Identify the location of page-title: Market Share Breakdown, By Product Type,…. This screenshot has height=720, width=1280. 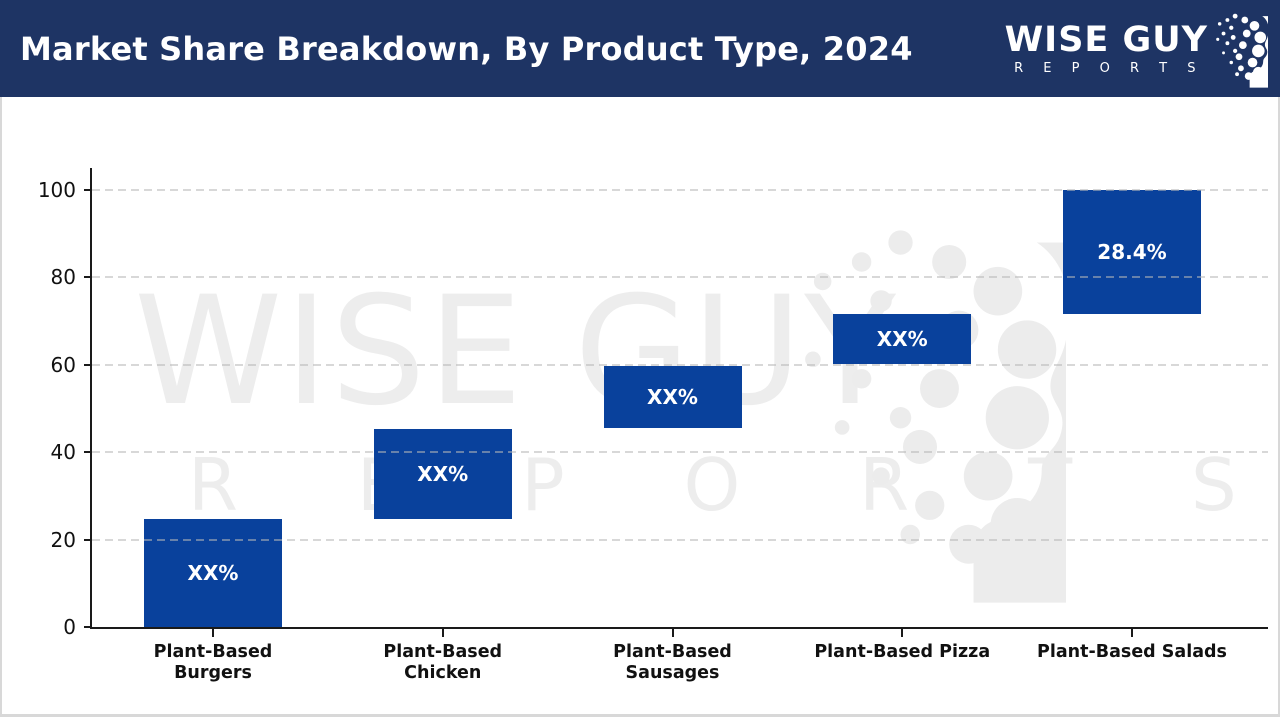
(466, 48).